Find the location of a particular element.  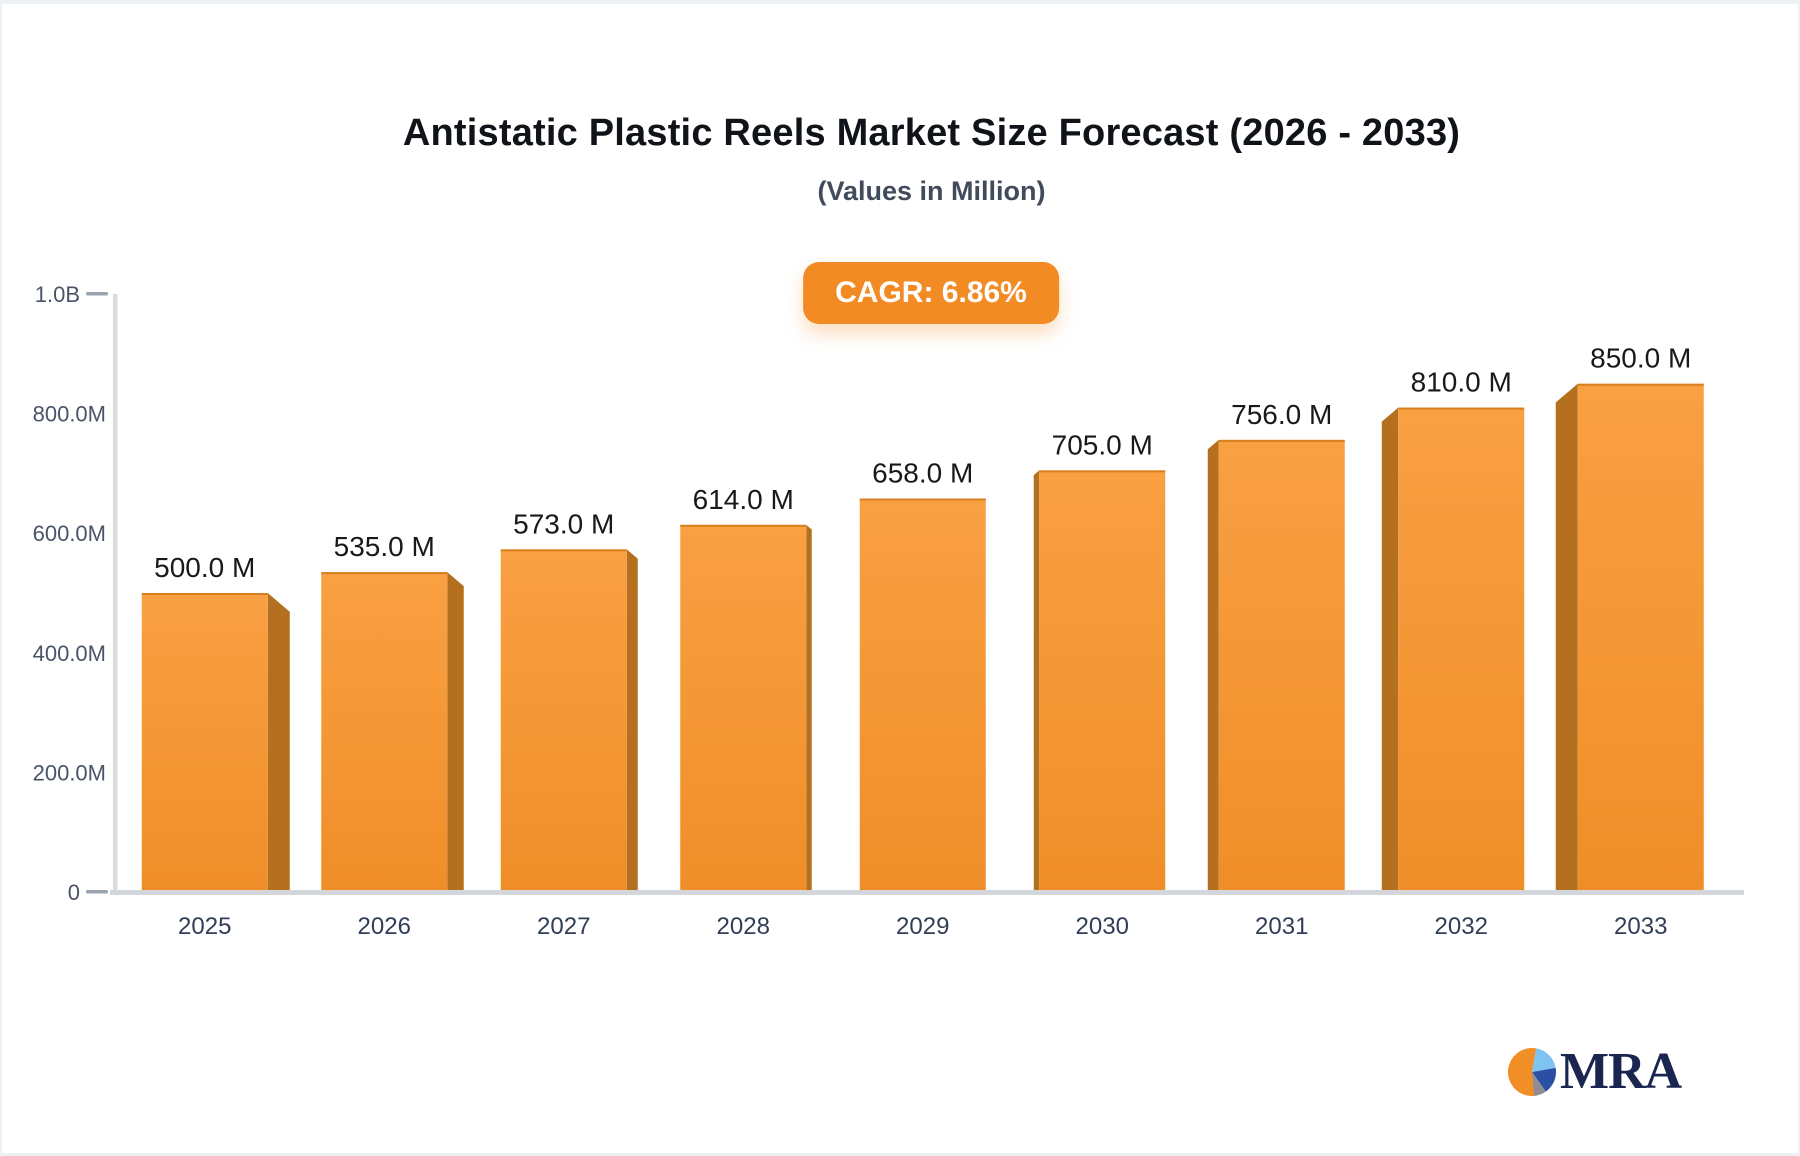

bar-value-label: 850.0 M is located at coordinates (1640, 358).